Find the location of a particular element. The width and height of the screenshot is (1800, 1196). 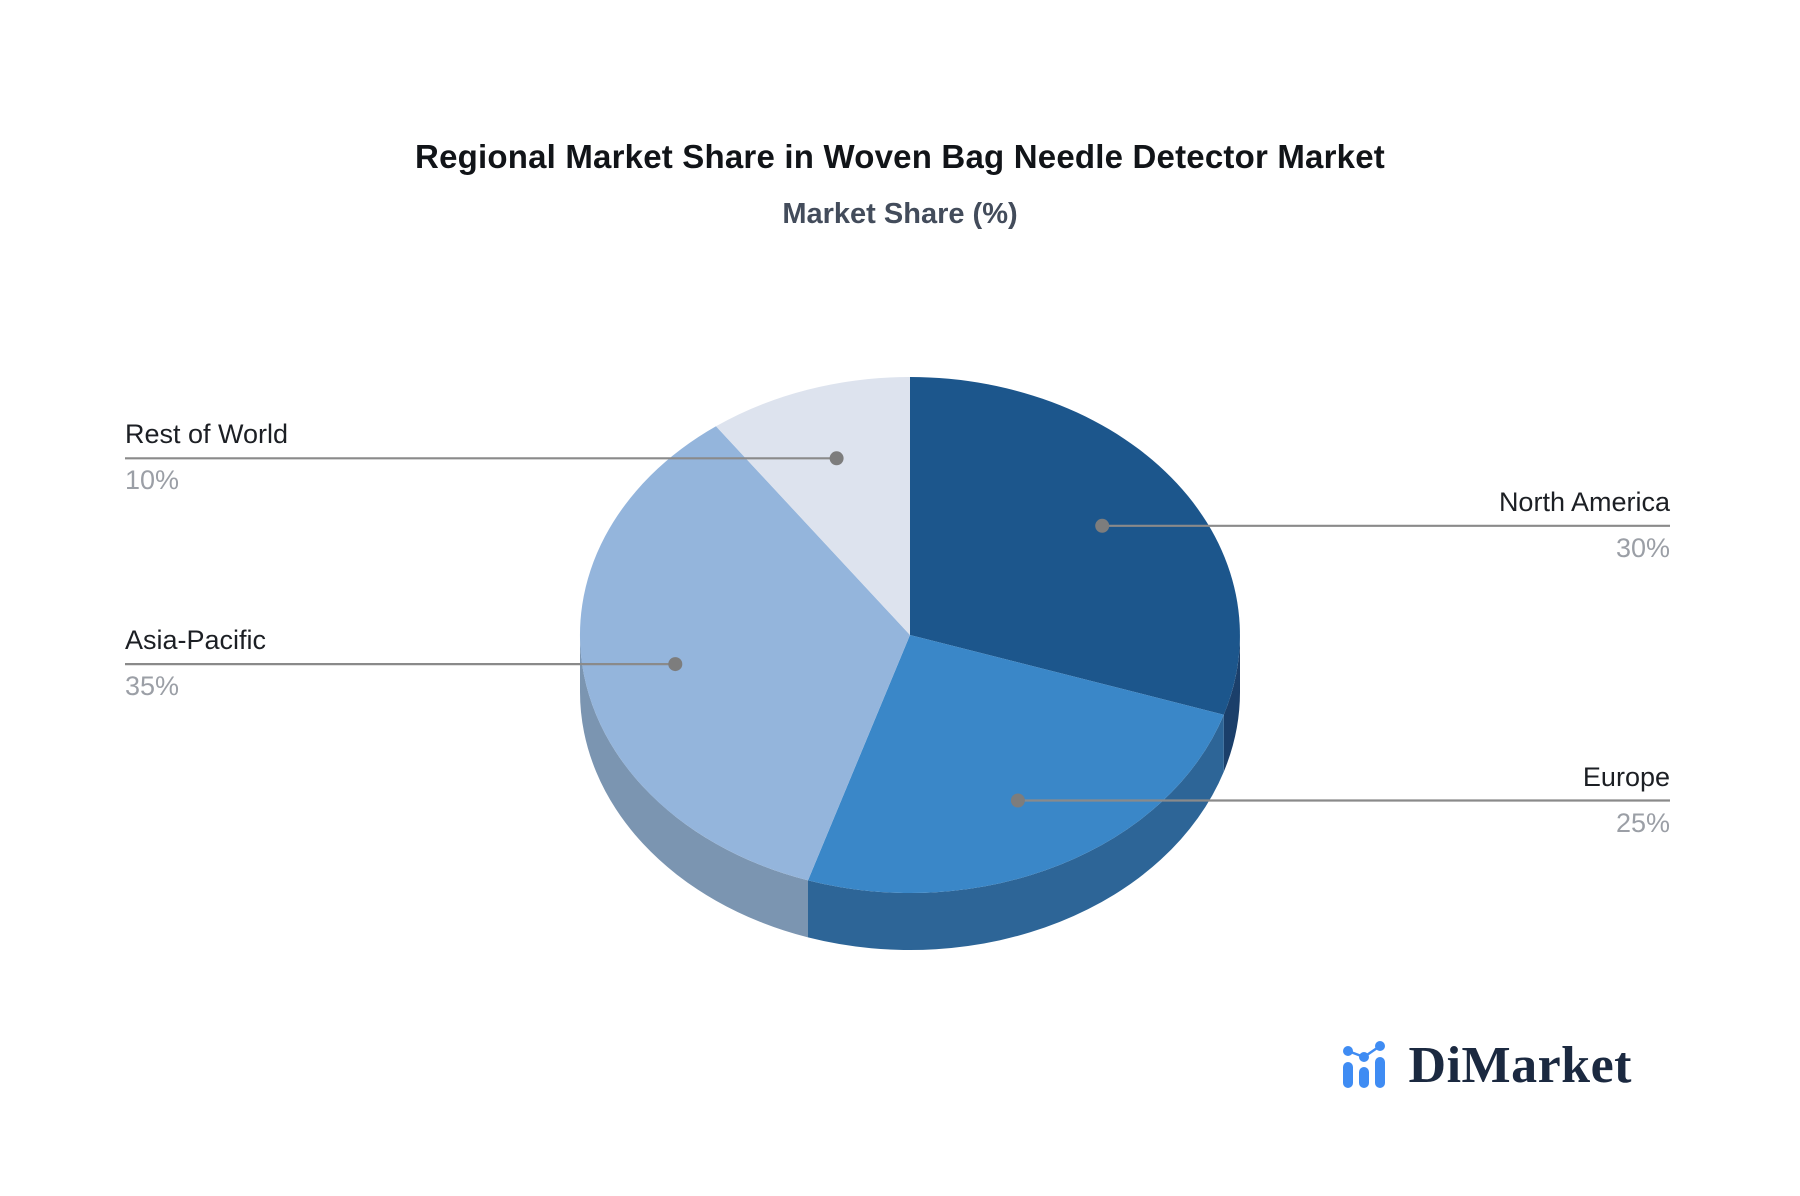

slice-label-percent: 25% is located at coordinates (1642, 822).